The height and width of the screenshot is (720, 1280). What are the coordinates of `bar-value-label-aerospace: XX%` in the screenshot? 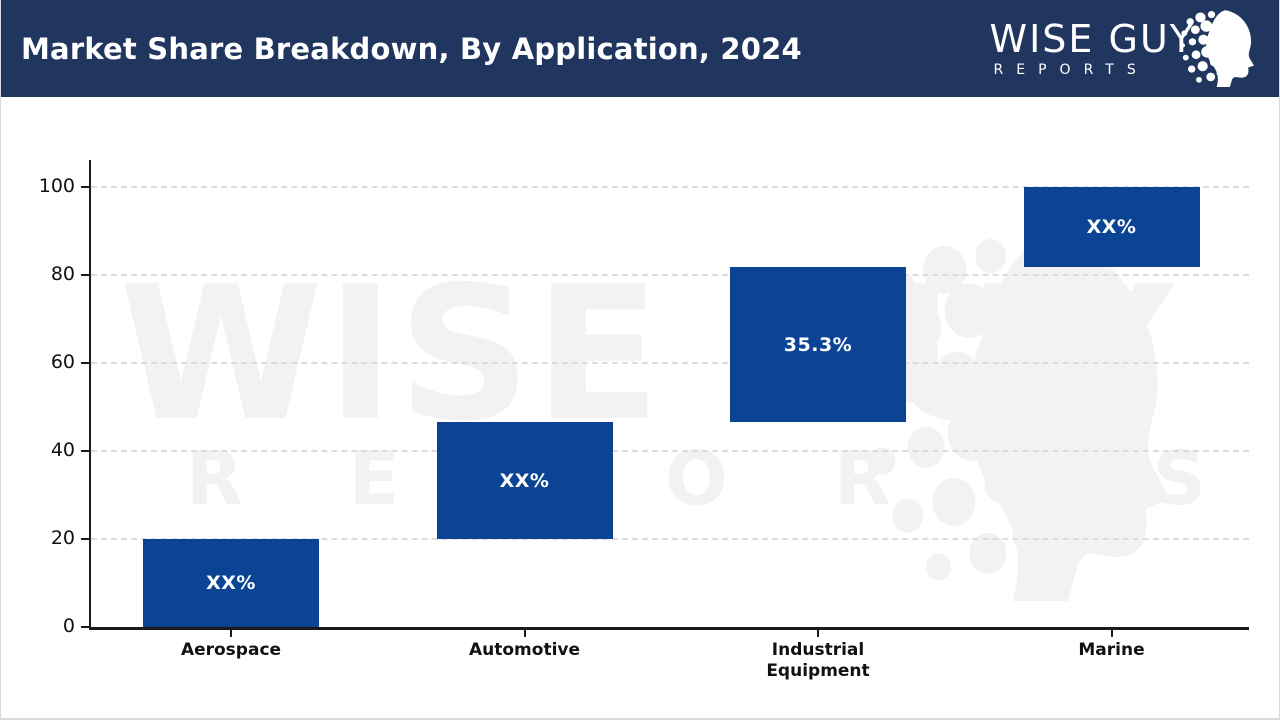 It's located at (231, 583).